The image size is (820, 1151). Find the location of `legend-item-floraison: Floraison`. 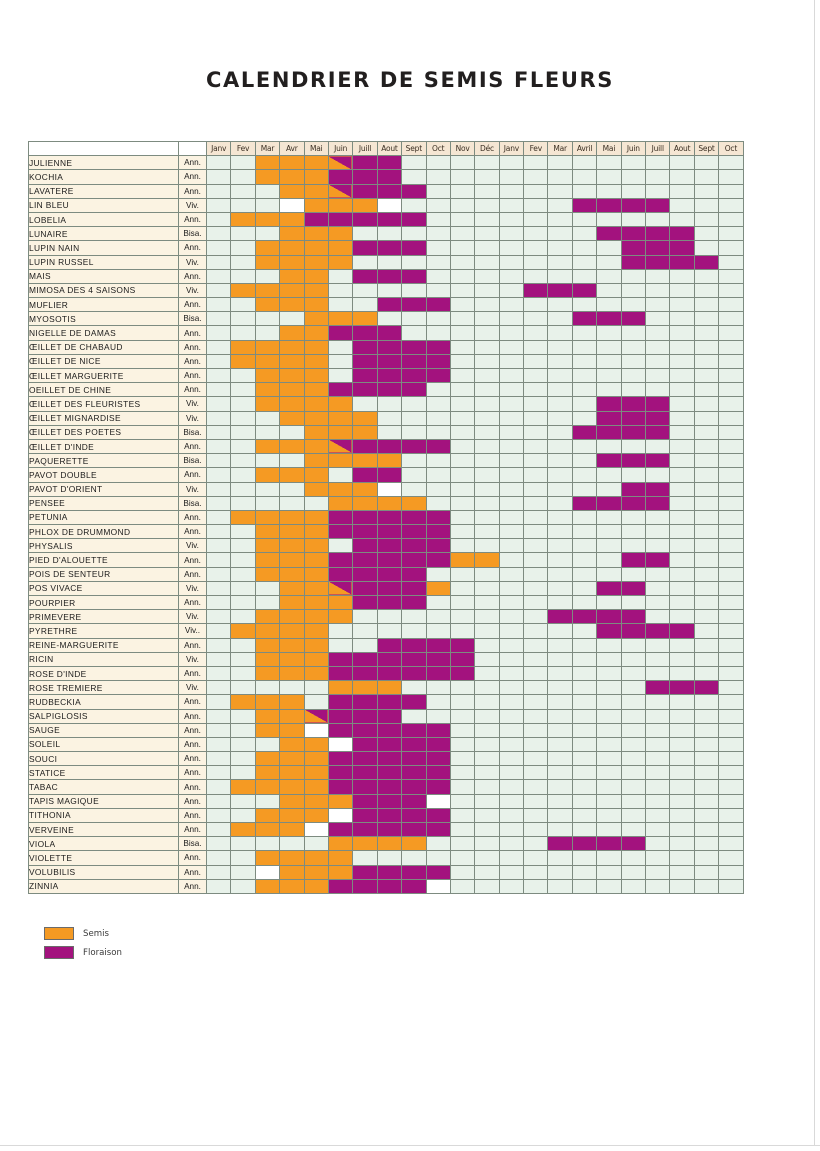

legend-item-floraison: Floraison is located at coordinates (83, 952).